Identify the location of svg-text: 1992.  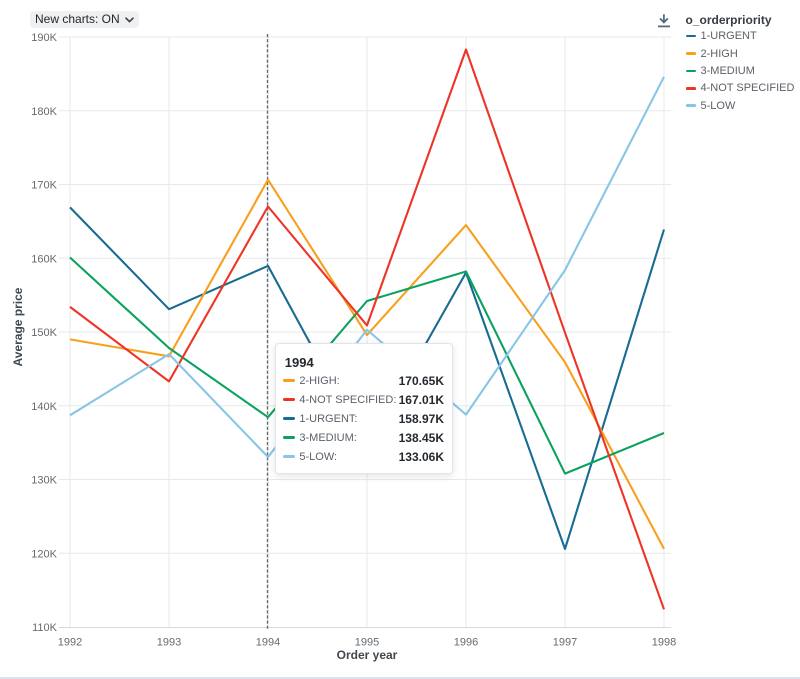
(70, 643).